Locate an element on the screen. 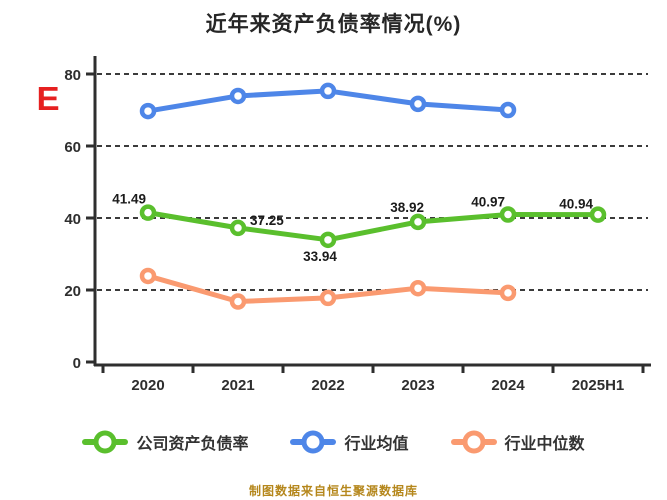 This screenshot has width=667, height=500. legend-item-industry-median: 行业中位数 is located at coordinates (517, 442).